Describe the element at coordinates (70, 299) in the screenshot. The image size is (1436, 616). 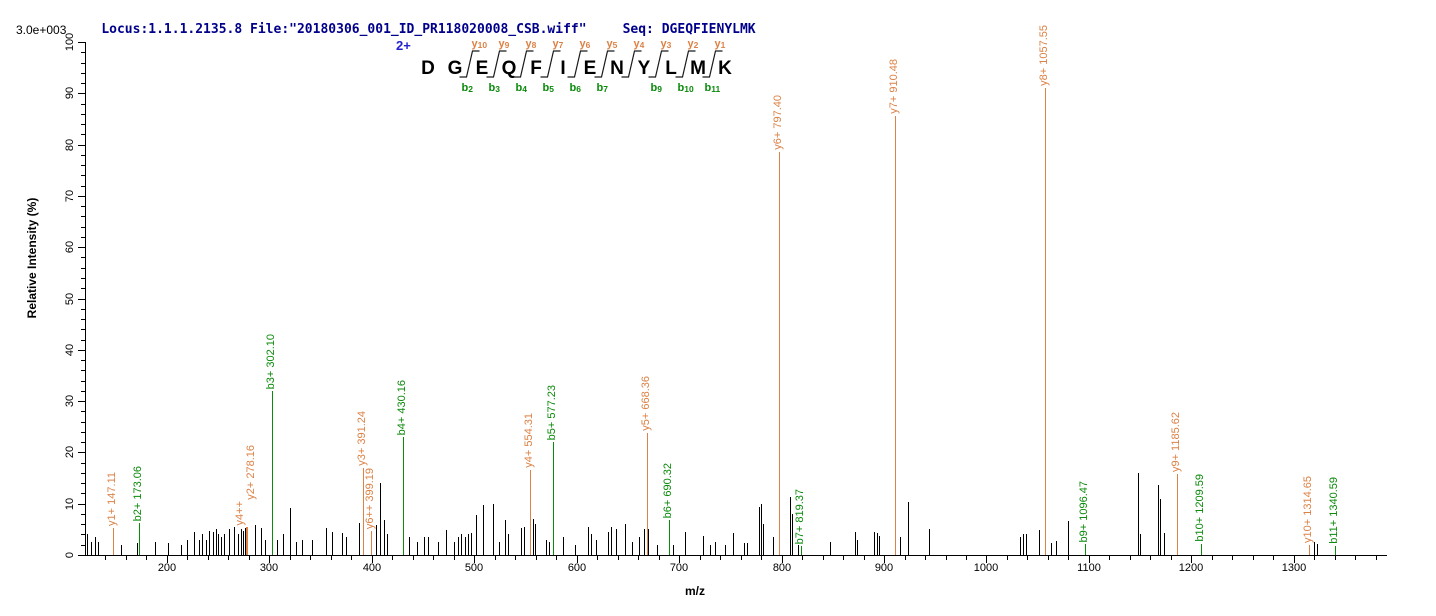
I see `y-tick-label: 50` at that location.